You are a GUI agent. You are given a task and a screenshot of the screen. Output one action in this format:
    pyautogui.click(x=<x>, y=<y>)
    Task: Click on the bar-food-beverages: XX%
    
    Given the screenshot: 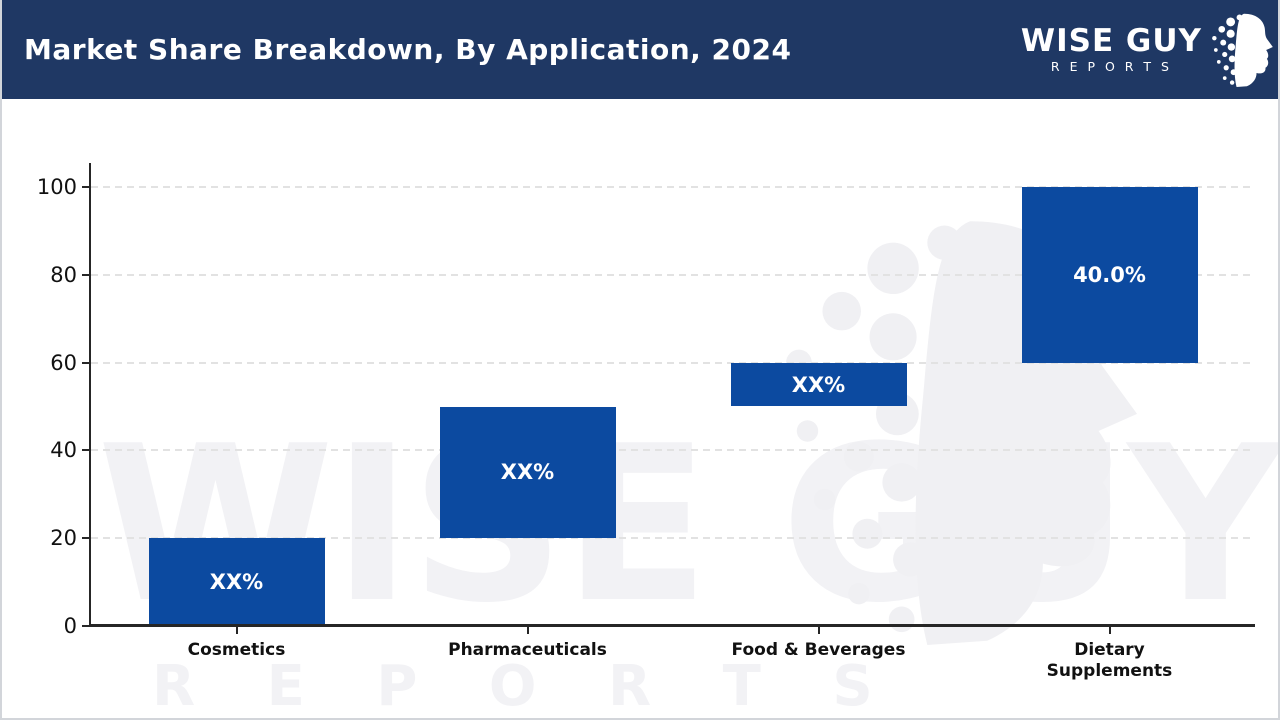 What is the action you would take?
    pyautogui.click(x=818, y=384)
    